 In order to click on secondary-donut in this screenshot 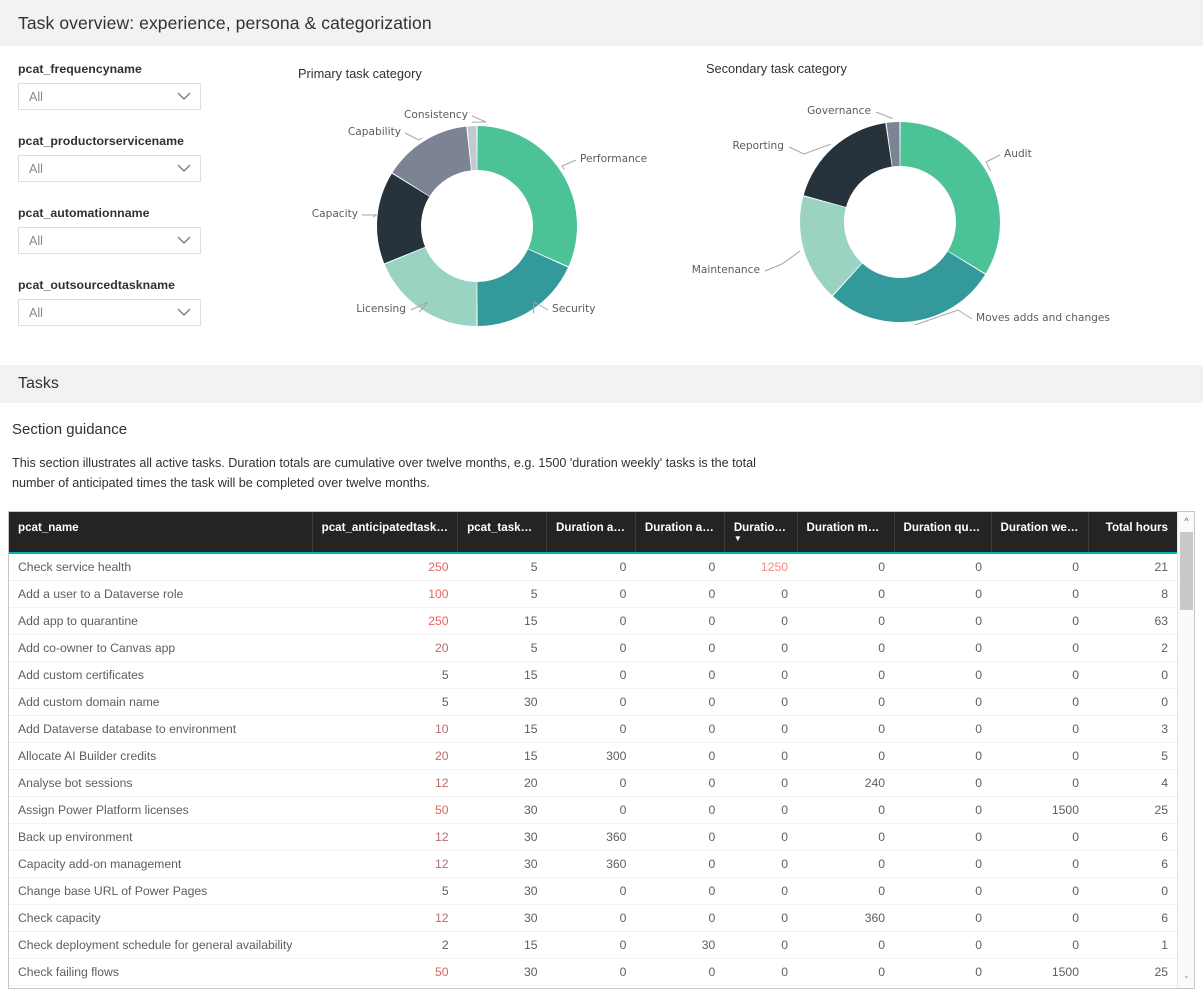, I will do `click(906, 204)`.